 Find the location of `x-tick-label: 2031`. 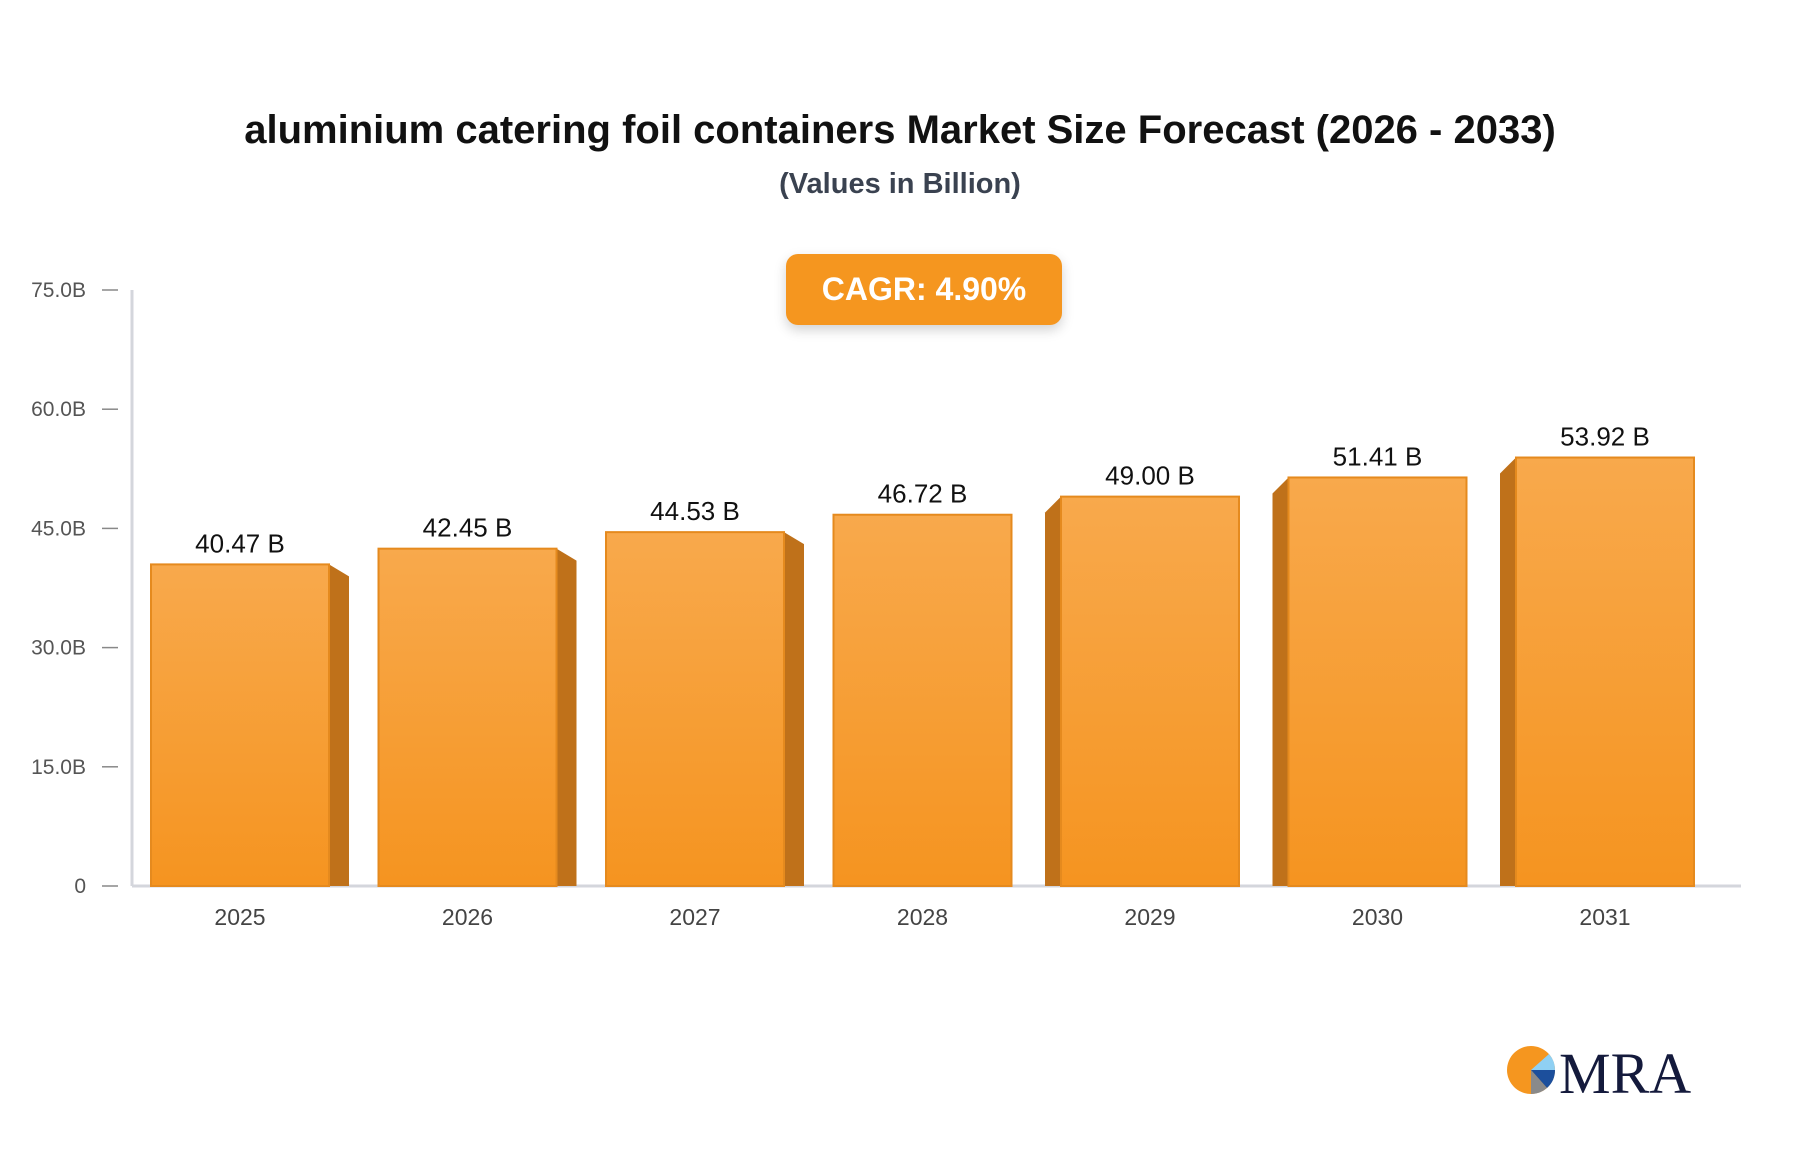

x-tick-label: 2031 is located at coordinates (1604, 917).